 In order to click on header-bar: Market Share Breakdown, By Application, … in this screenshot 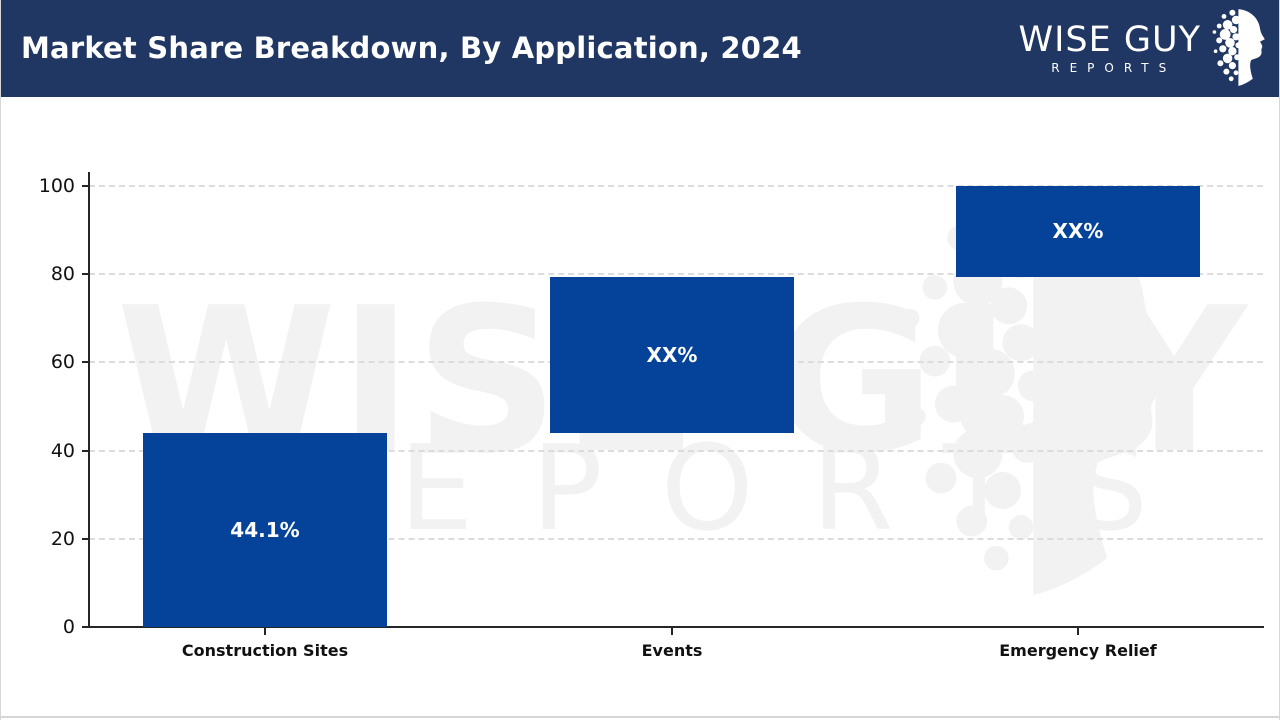, I will do `click(640, 48)`.